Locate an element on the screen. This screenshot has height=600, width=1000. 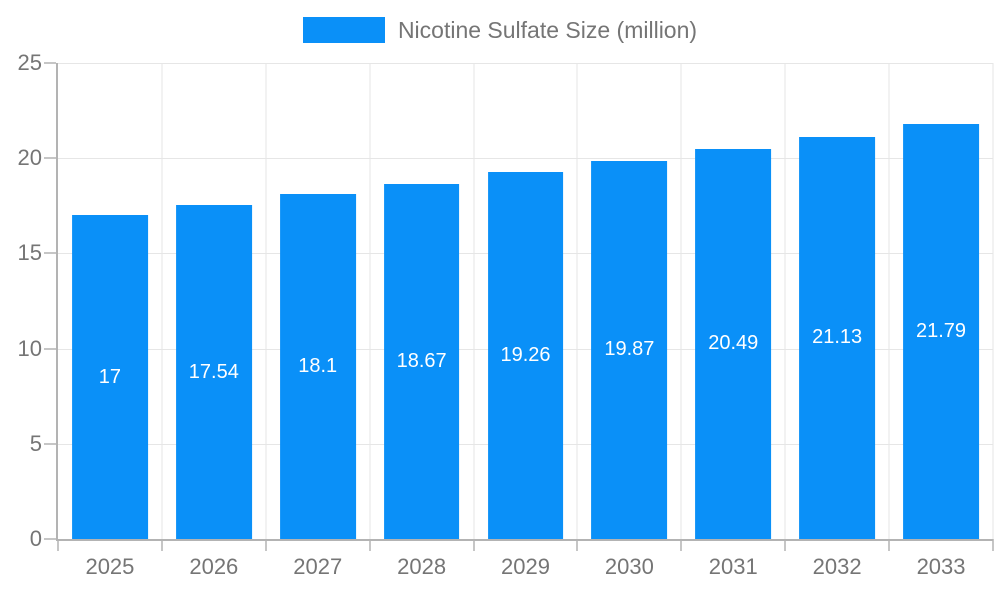
y-axis-tick-label: 10 is located at coordinates (29, 348).